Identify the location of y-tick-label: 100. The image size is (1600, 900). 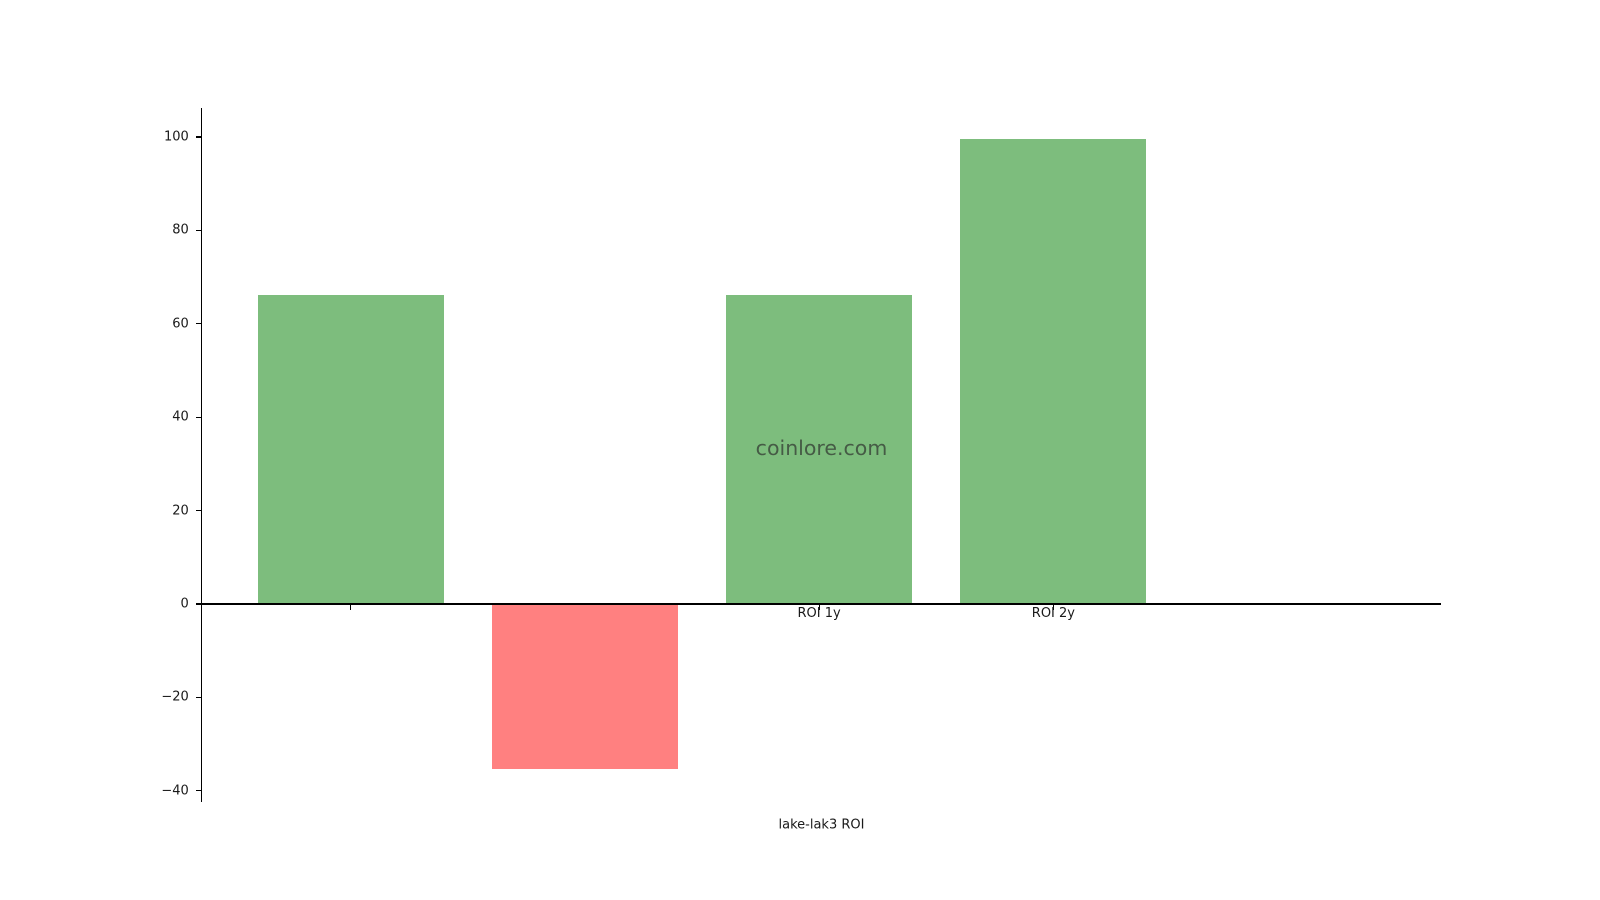
(176, 137).